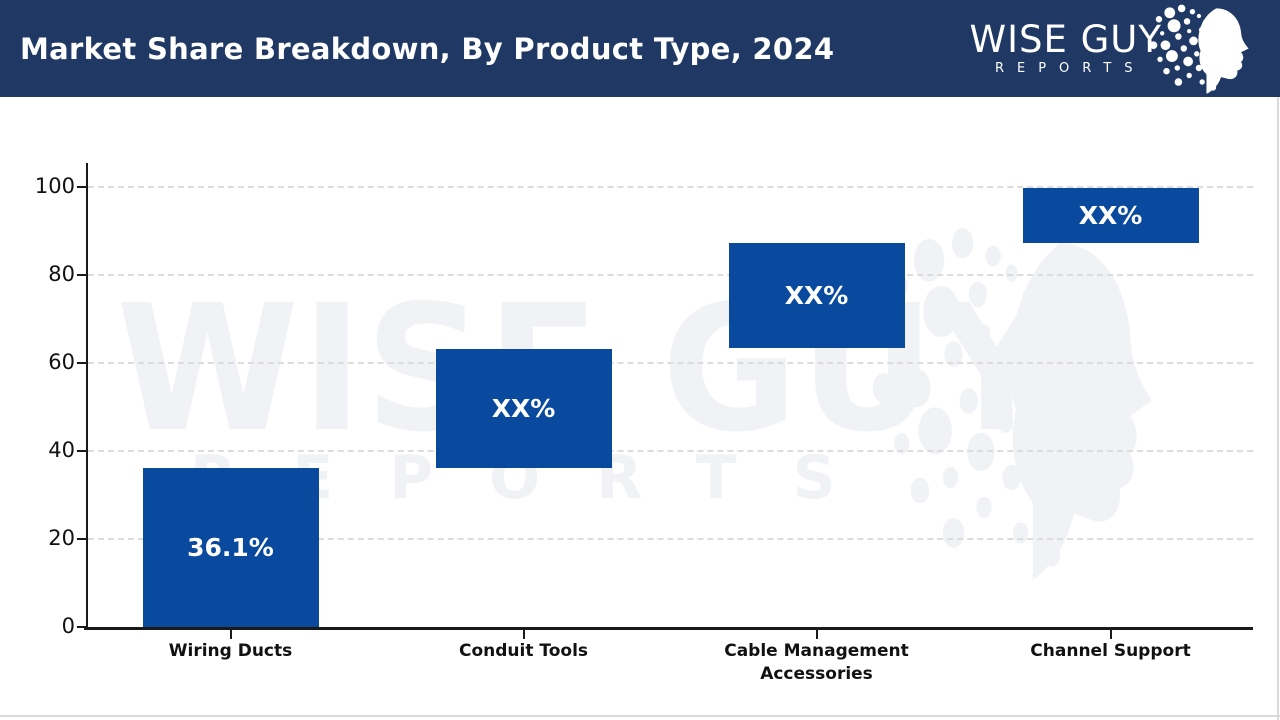  I want to click on x-axis-line, so click(668, 628).